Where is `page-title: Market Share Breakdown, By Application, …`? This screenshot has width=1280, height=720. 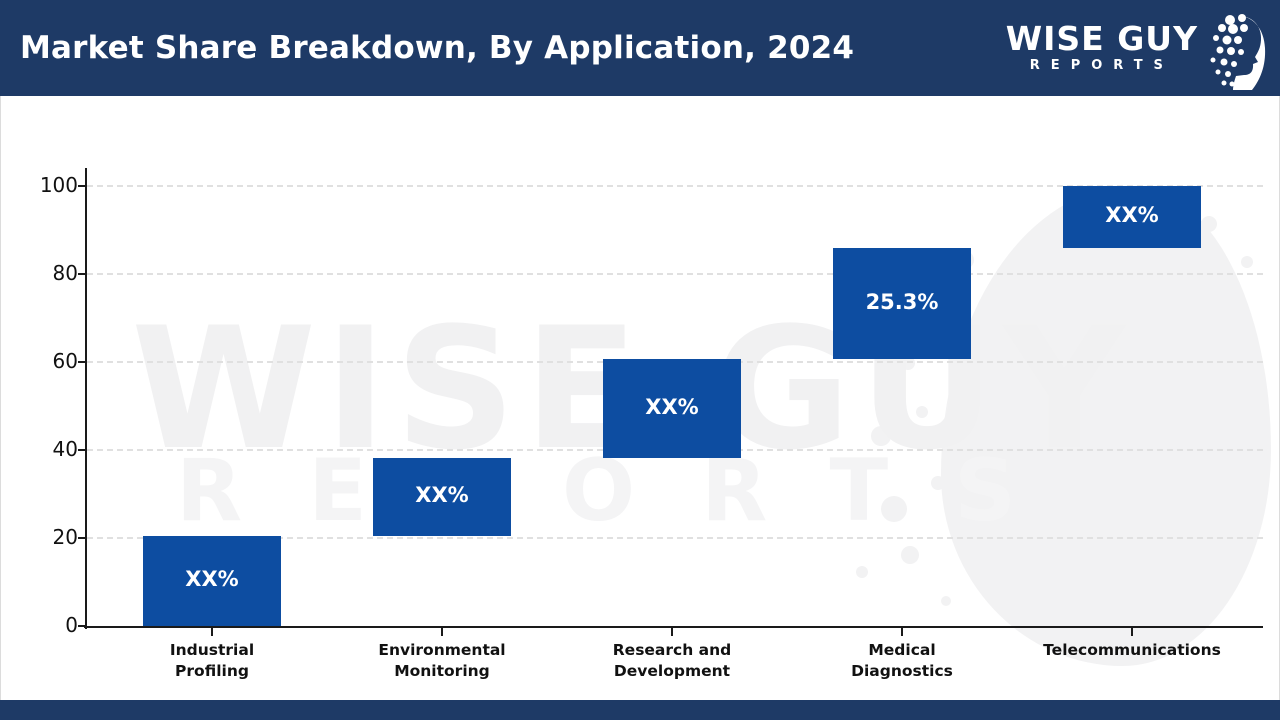 page-title: Market Share Breakdown, By Application, … is located at coordinates (437, 48).